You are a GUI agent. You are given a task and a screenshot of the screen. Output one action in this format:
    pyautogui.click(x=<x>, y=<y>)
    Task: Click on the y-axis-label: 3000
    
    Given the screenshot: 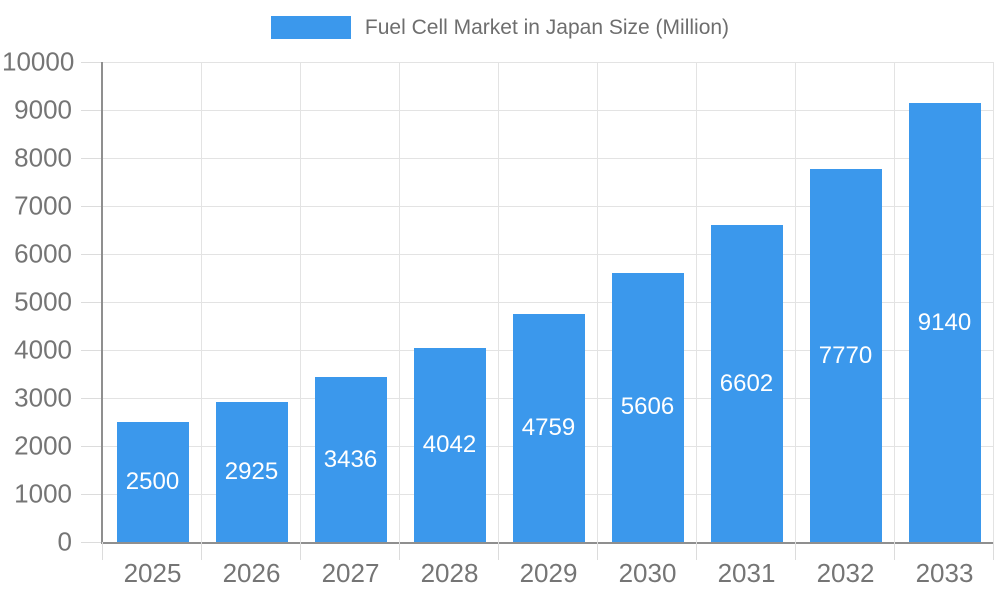 What is the action you would take?
    pyautogui.click(x=43, y=397)
    